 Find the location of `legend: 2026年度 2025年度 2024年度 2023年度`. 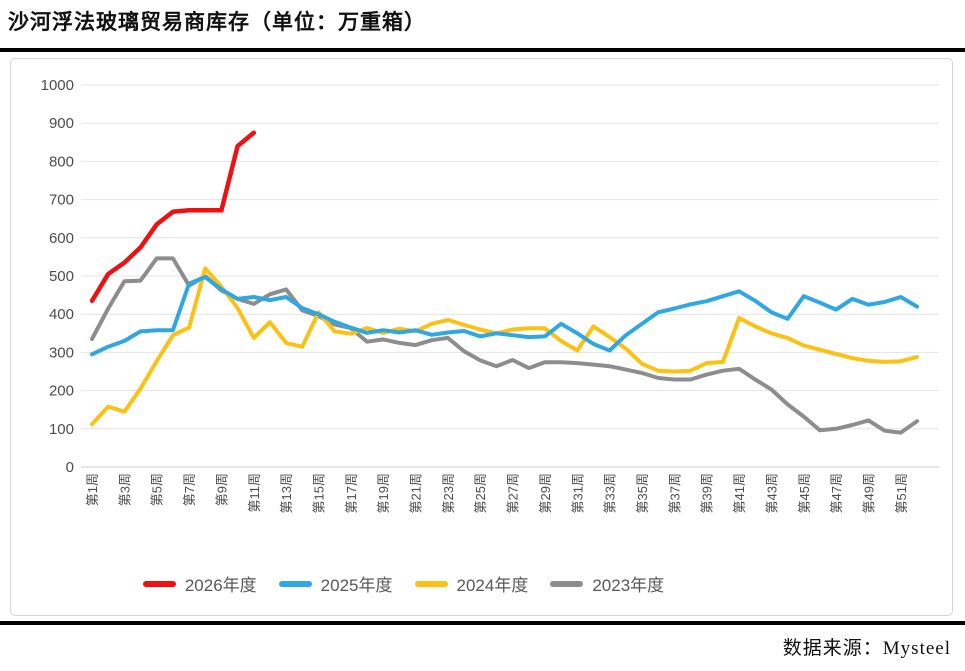

legend: 2026年度 2025年度 2024年度 2023年度 is located at coordinates (437, 583).